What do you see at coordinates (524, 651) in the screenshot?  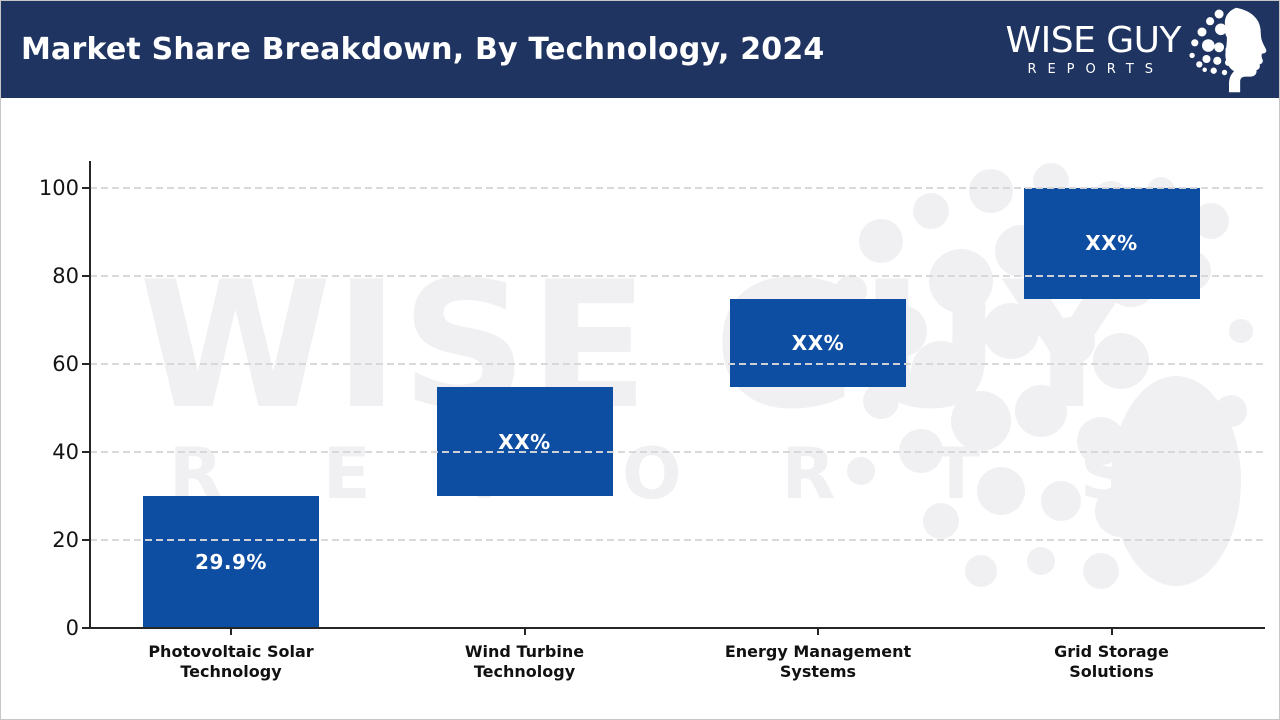 I see `x-category-line1: Wind Turbine` at bounding box center [524, 651].